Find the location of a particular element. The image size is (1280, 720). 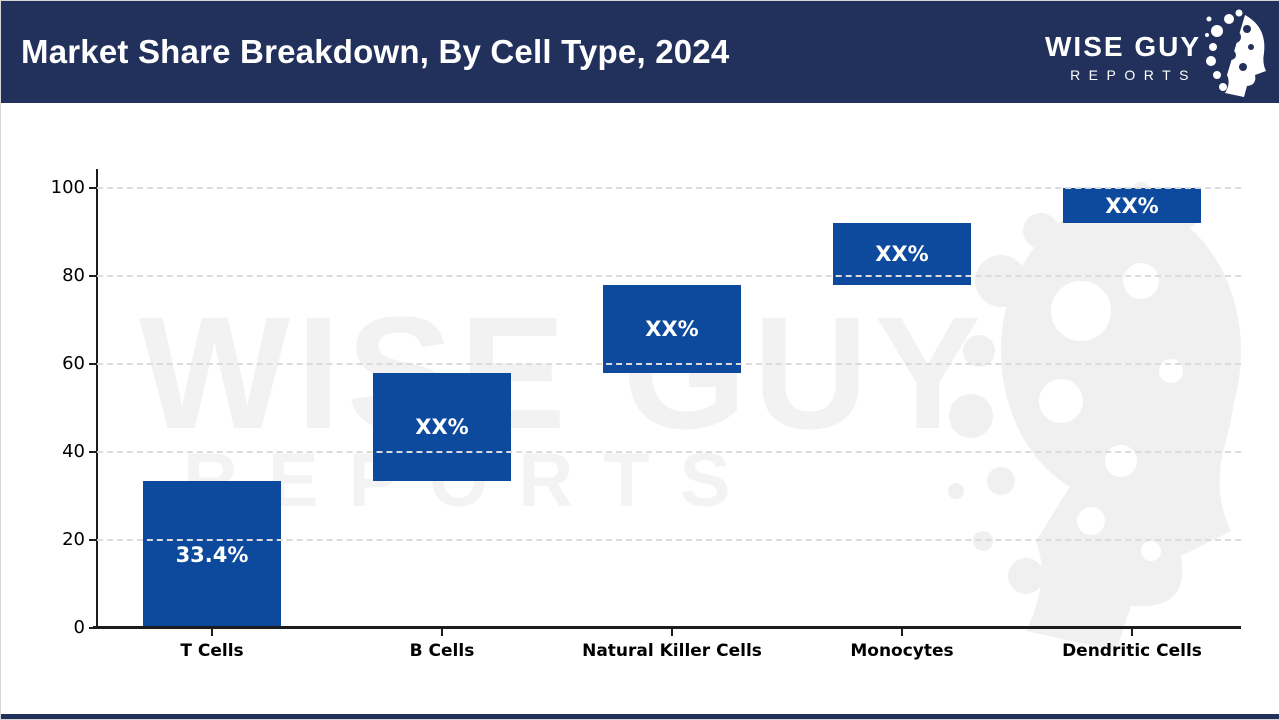

x-category-label-b-cells: B Cells is located at coordinates (442, 651).